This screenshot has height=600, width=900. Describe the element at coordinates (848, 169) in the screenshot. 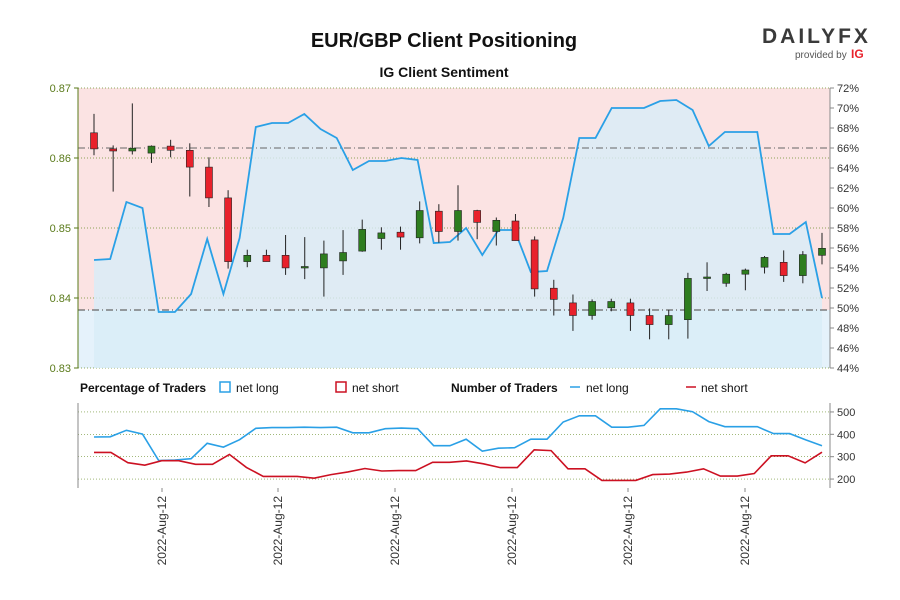

I see `right-tick-label: 64%` at that location.